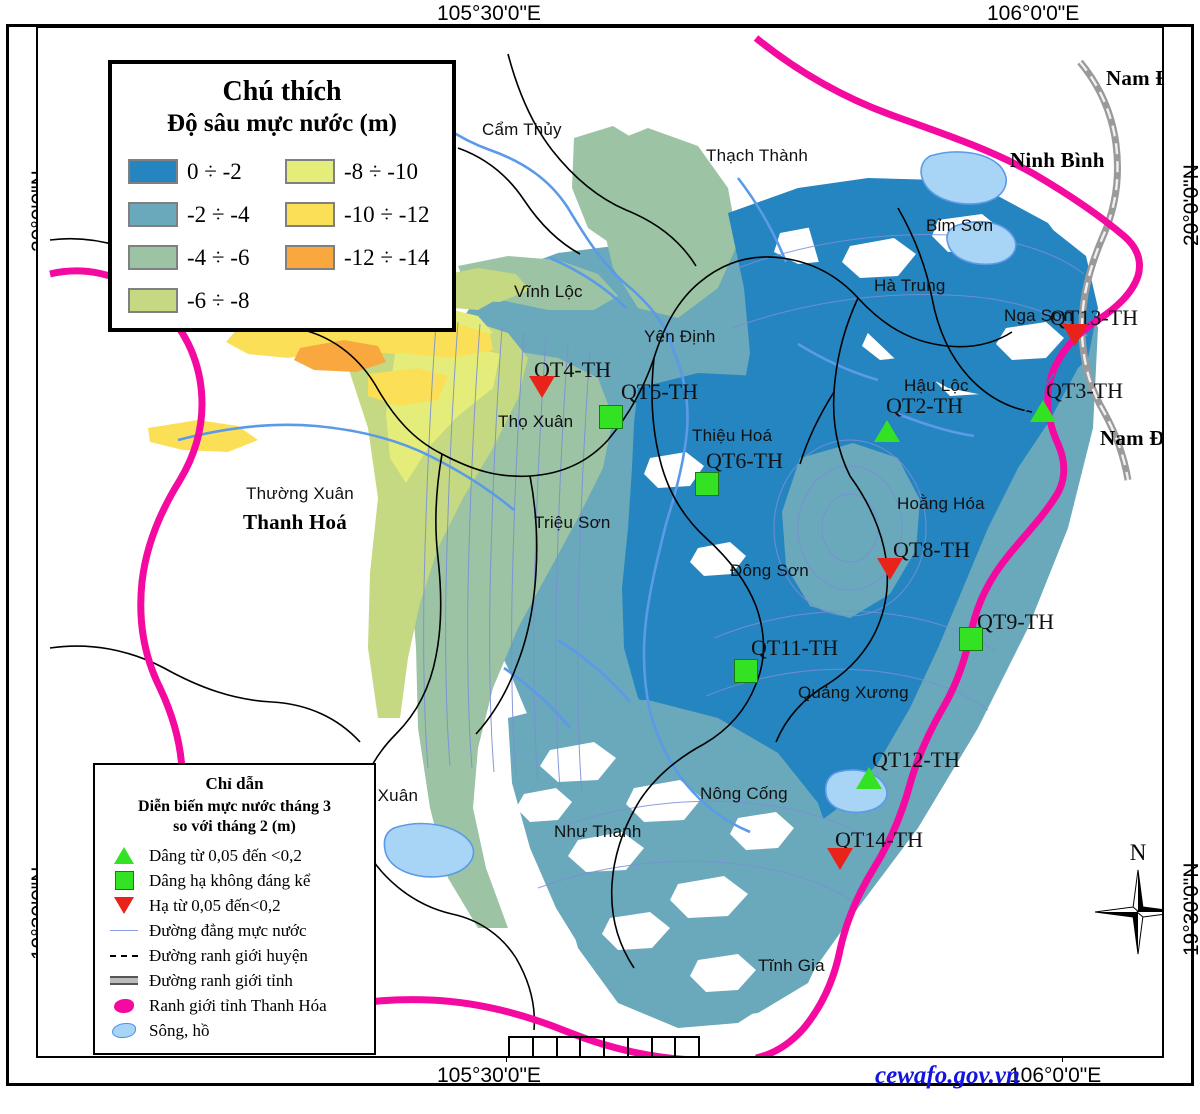  Describe the element at coordinates (124, 856) in the screenshot. I see `green-up-triangle-icon` at that location.